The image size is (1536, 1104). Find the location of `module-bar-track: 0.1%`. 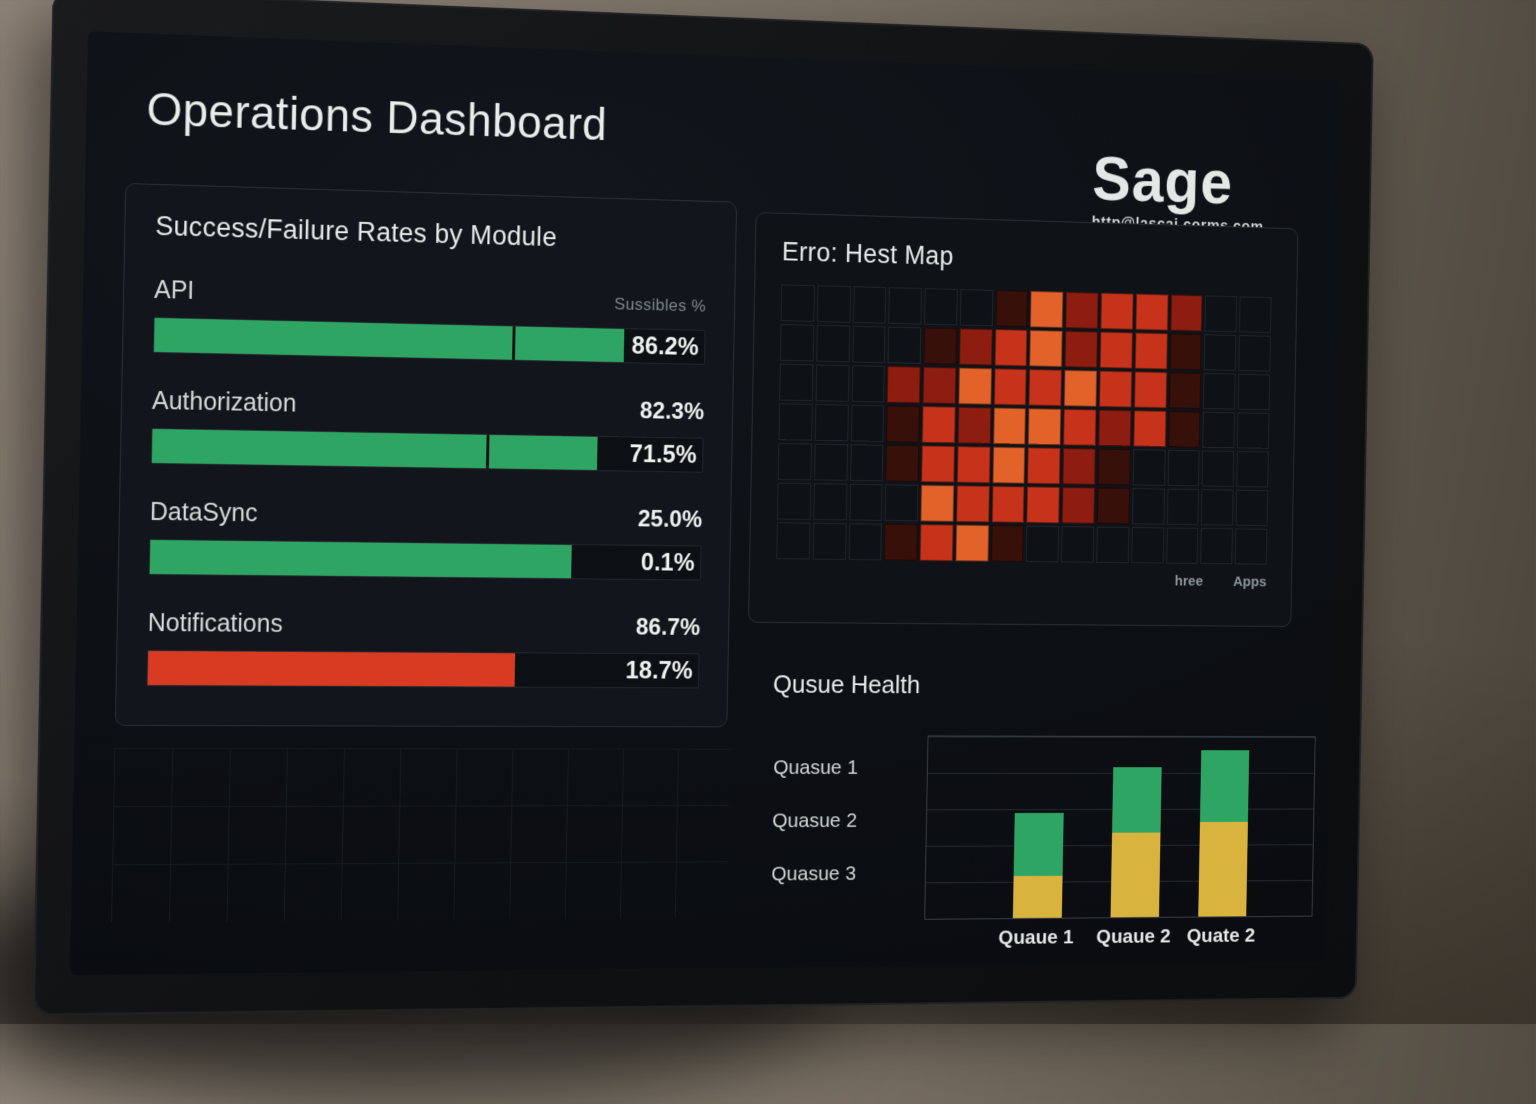

module-bar-track: 0.1% is located at coordinates (425, 560).